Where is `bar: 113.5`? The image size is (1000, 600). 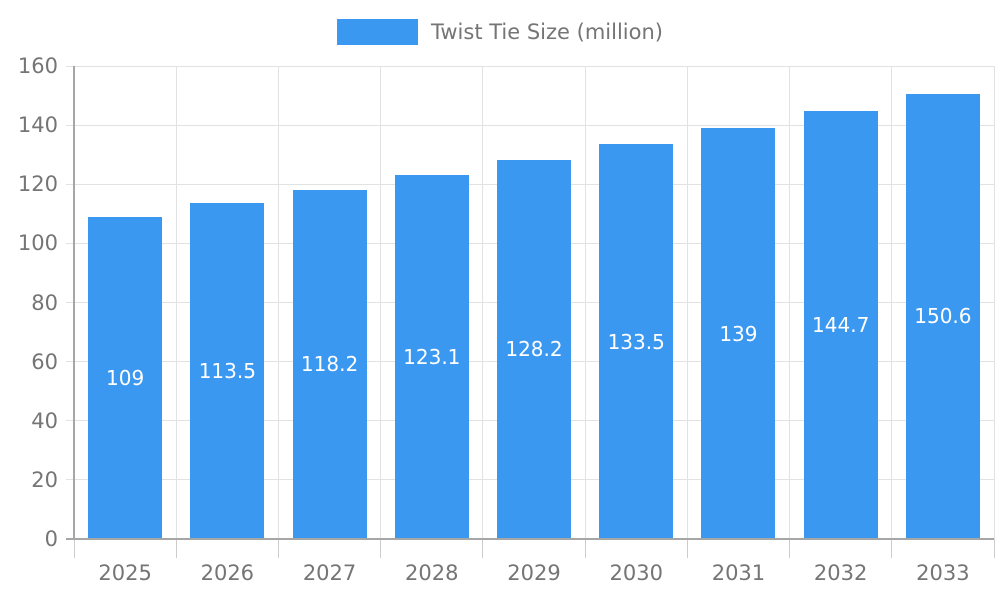
bar: 113.5 is located at coordinates (227, 371).